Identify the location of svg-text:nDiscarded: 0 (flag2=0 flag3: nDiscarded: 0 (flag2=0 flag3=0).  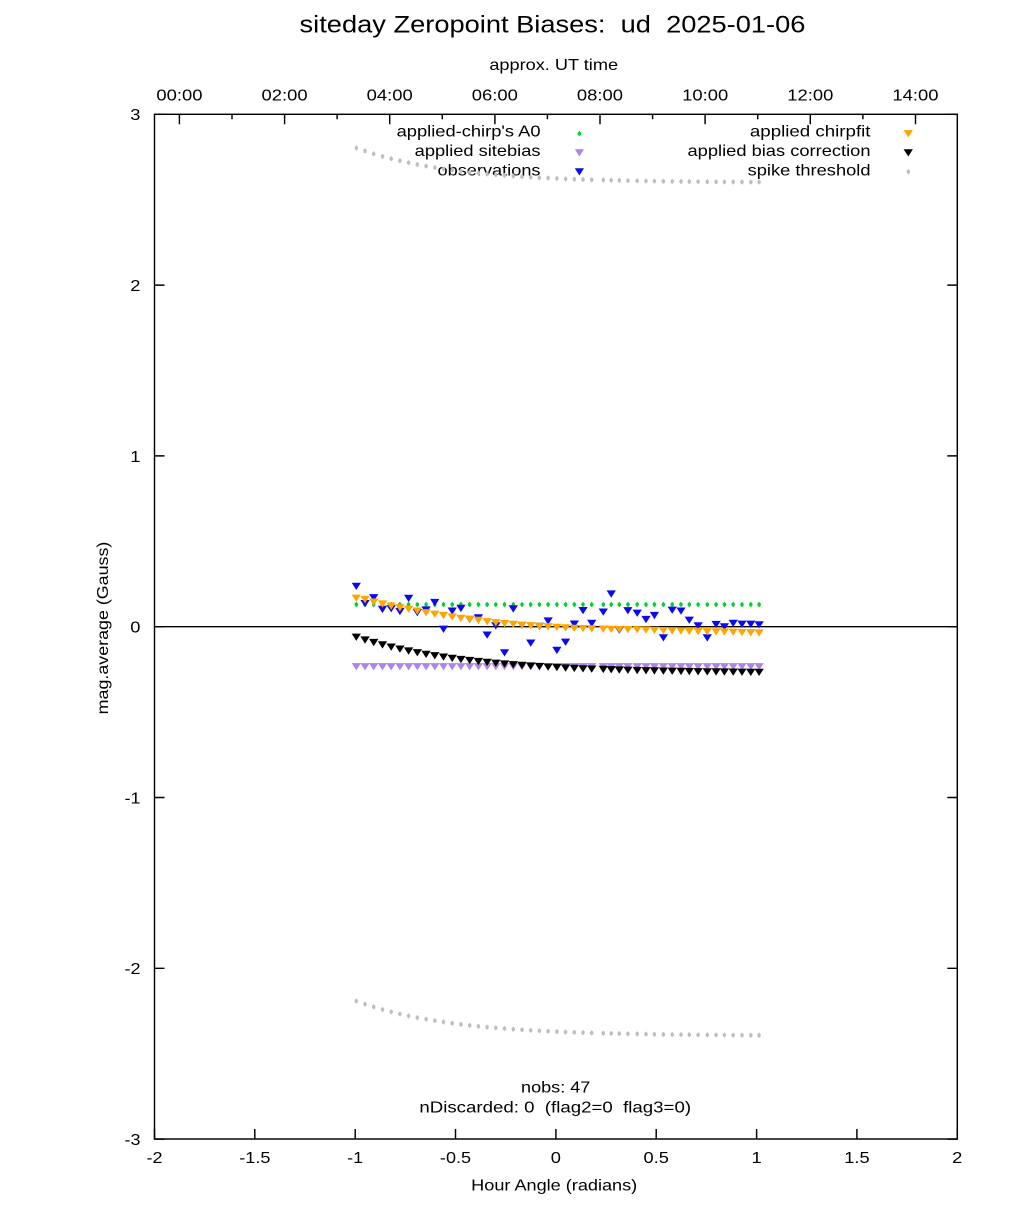
(555, 1108).